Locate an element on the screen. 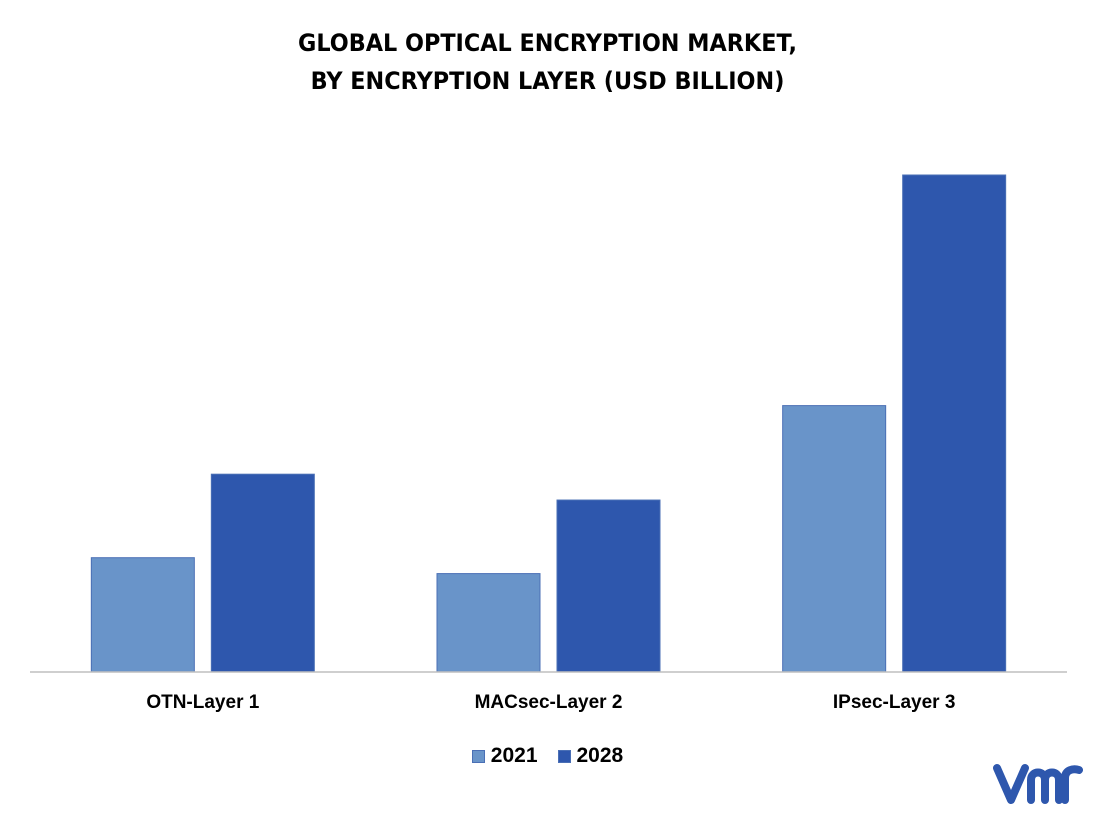  legend-swatch-2028 is located at coordinates (564, 756).